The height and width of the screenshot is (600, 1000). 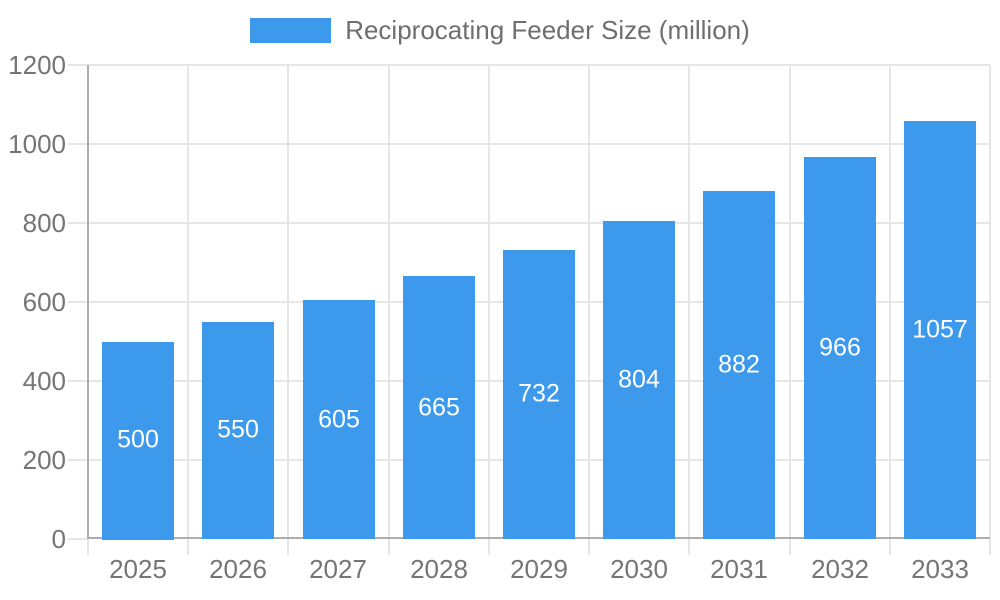 I want to click on bar-value-label: 500, so click(x=138, y=439).